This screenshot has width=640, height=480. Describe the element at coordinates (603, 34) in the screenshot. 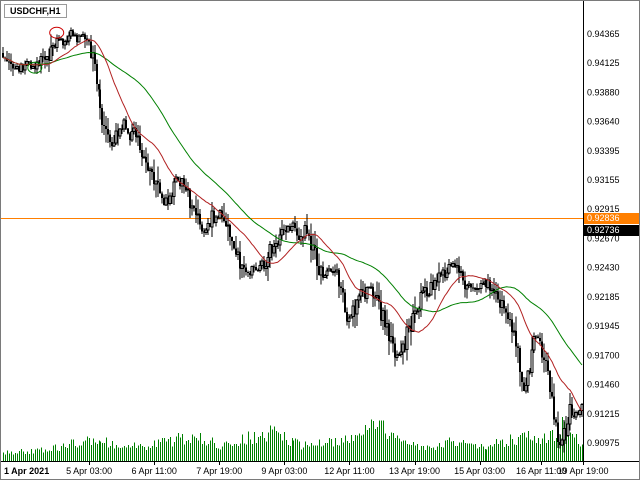

I see `y-axis-label: 0.94365` at that location.